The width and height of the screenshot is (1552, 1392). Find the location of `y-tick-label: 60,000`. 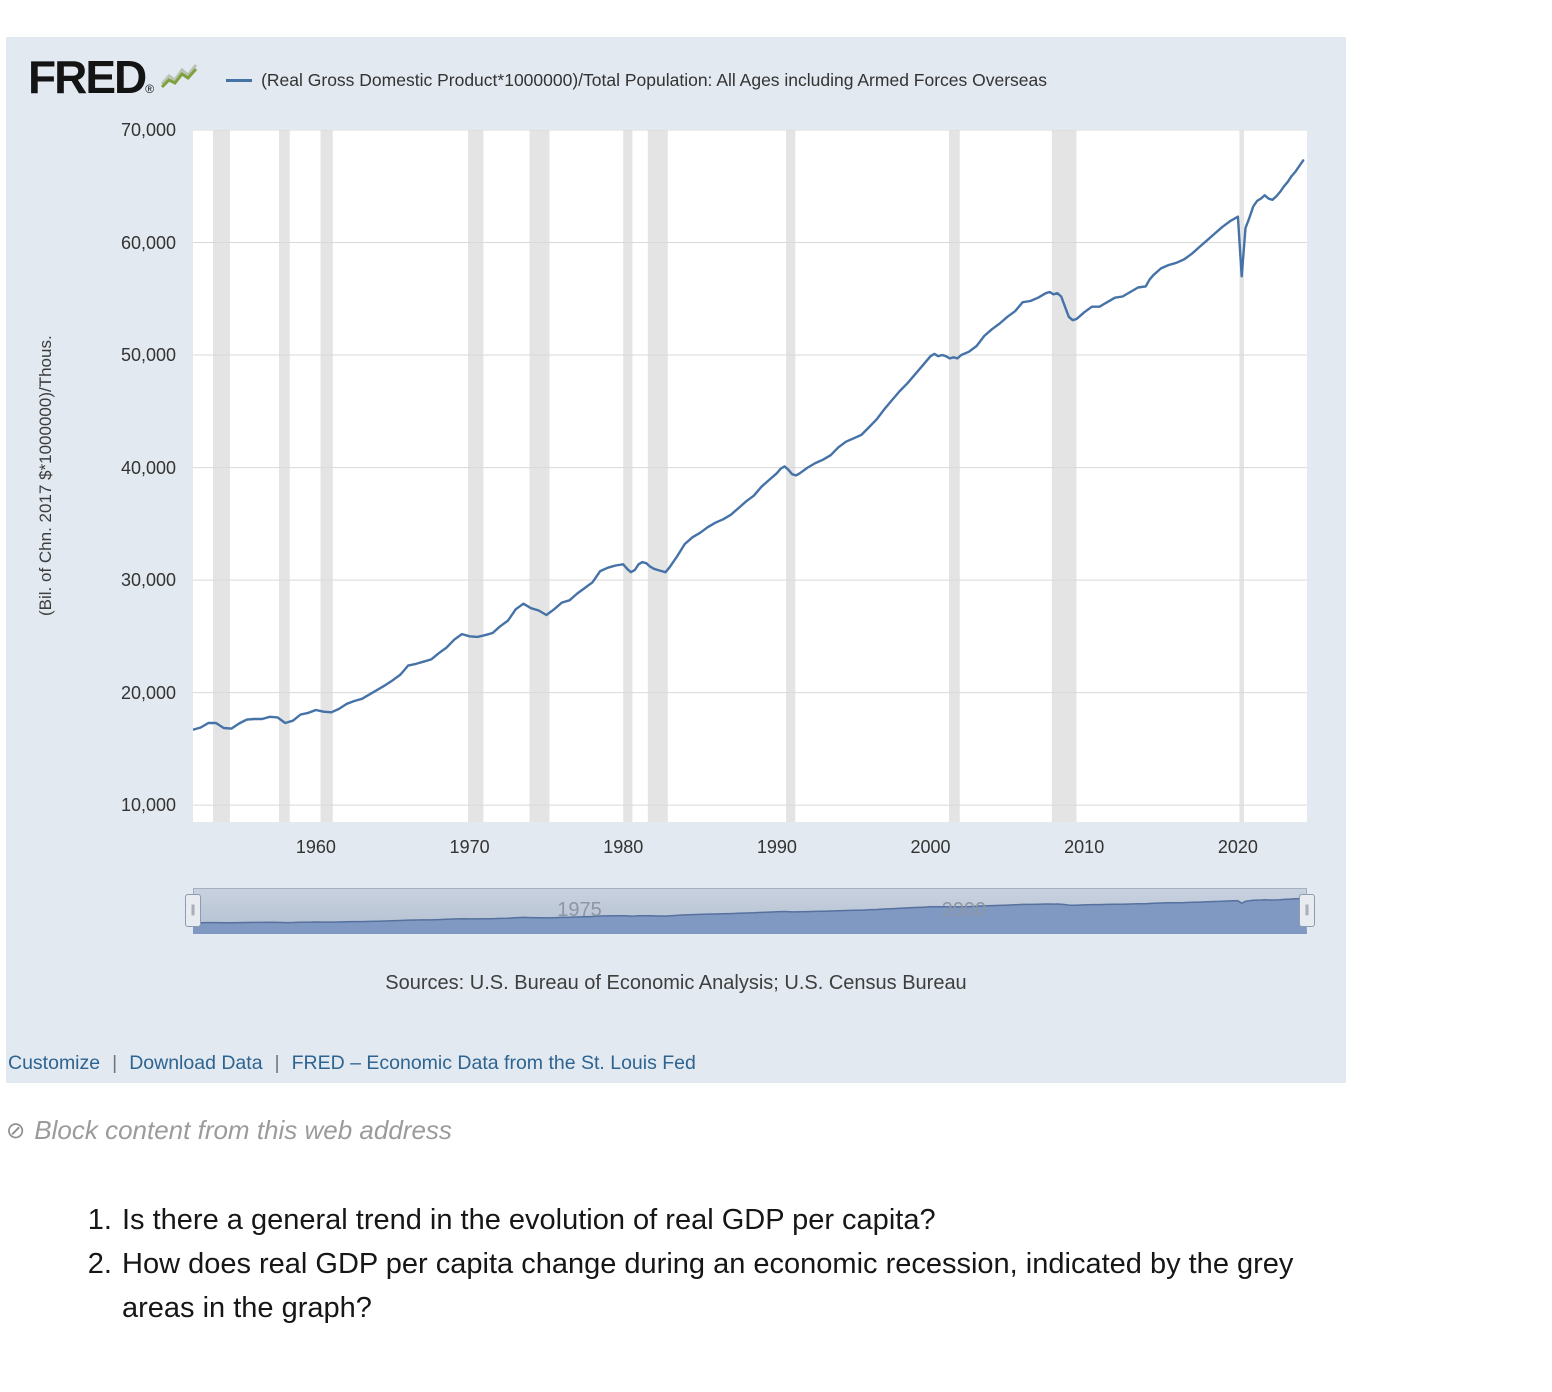

y-tick-label: 60,000 is located at coordinates (148, 242).